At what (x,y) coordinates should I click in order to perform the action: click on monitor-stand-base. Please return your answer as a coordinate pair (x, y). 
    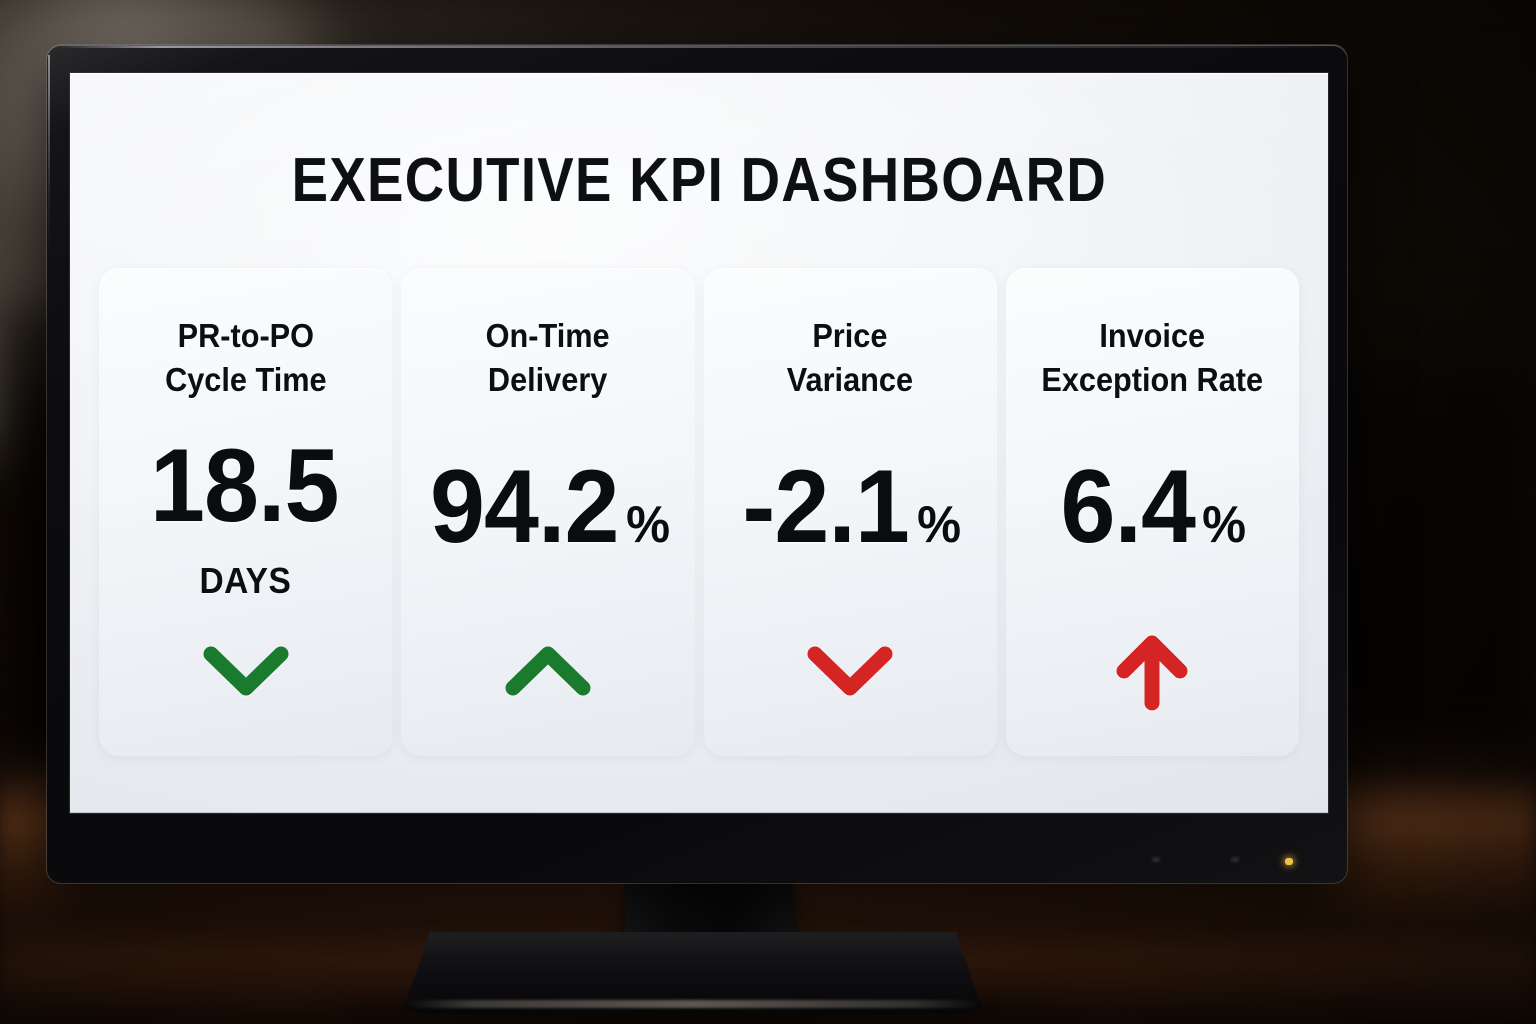
    Looking at the image, I should click on (693, 973).